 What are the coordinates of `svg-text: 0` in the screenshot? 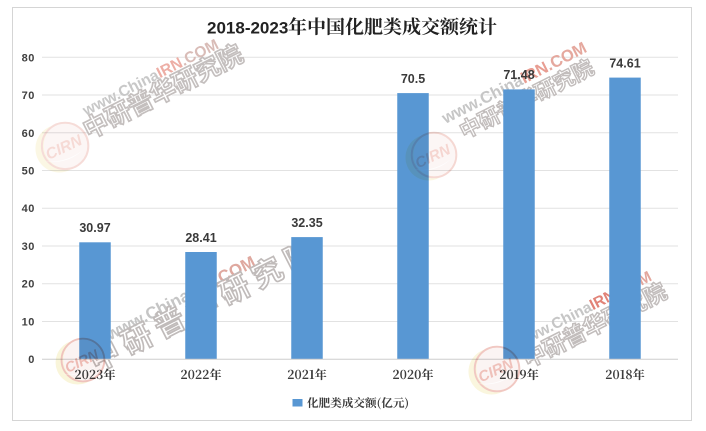 It's located at (31, 360).